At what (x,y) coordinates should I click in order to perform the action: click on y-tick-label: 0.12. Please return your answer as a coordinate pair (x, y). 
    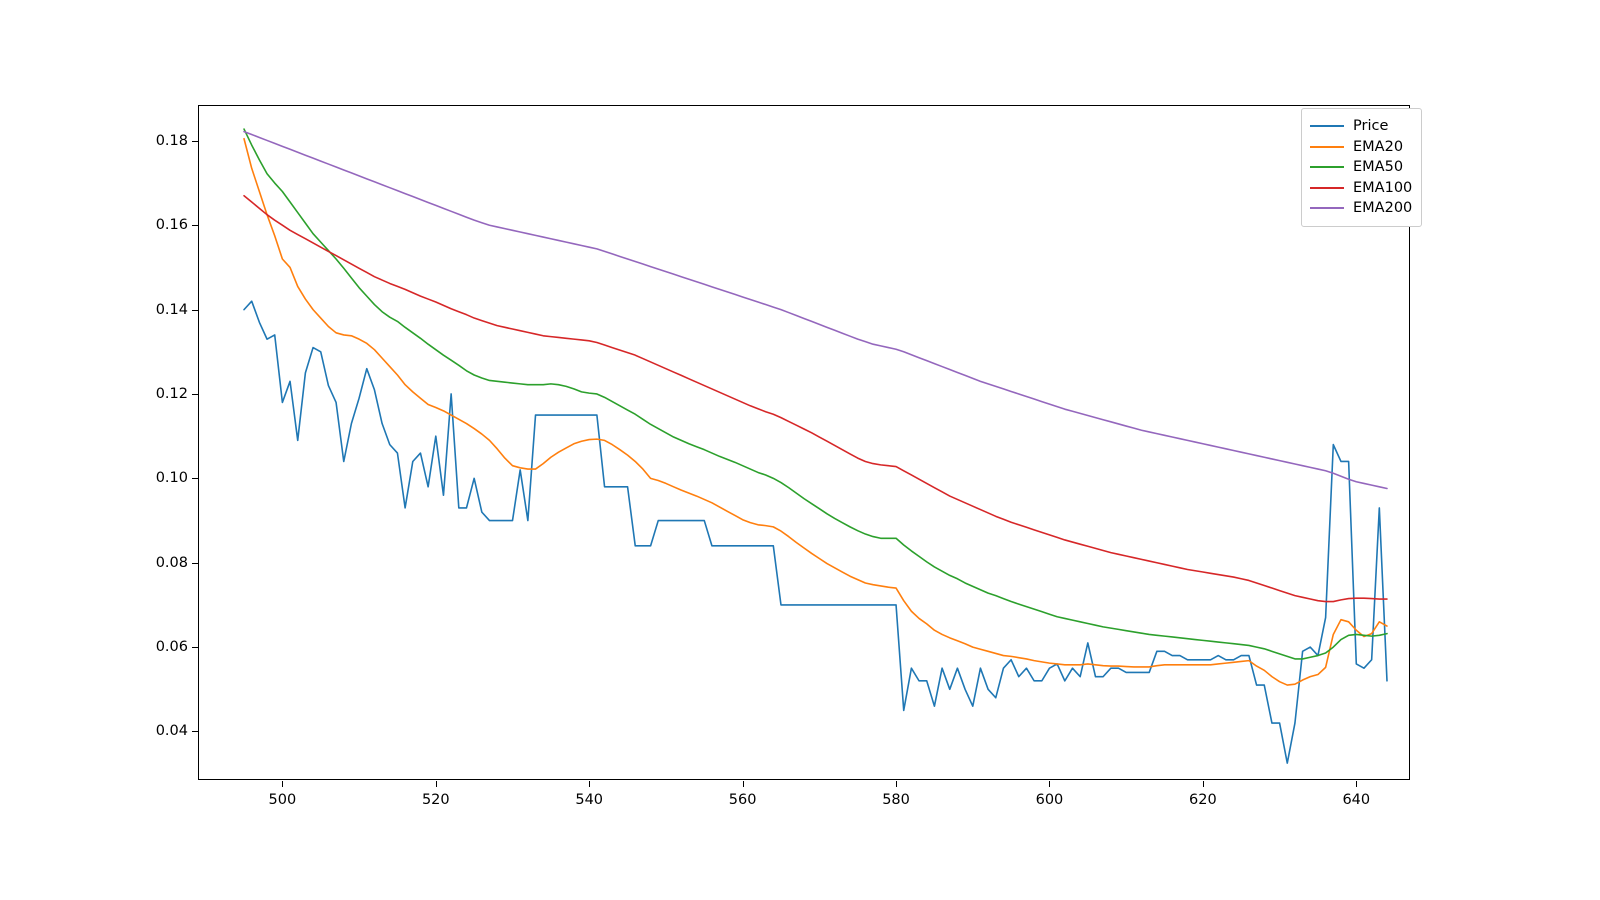
    Looking at the image, I should click on (171, 393).